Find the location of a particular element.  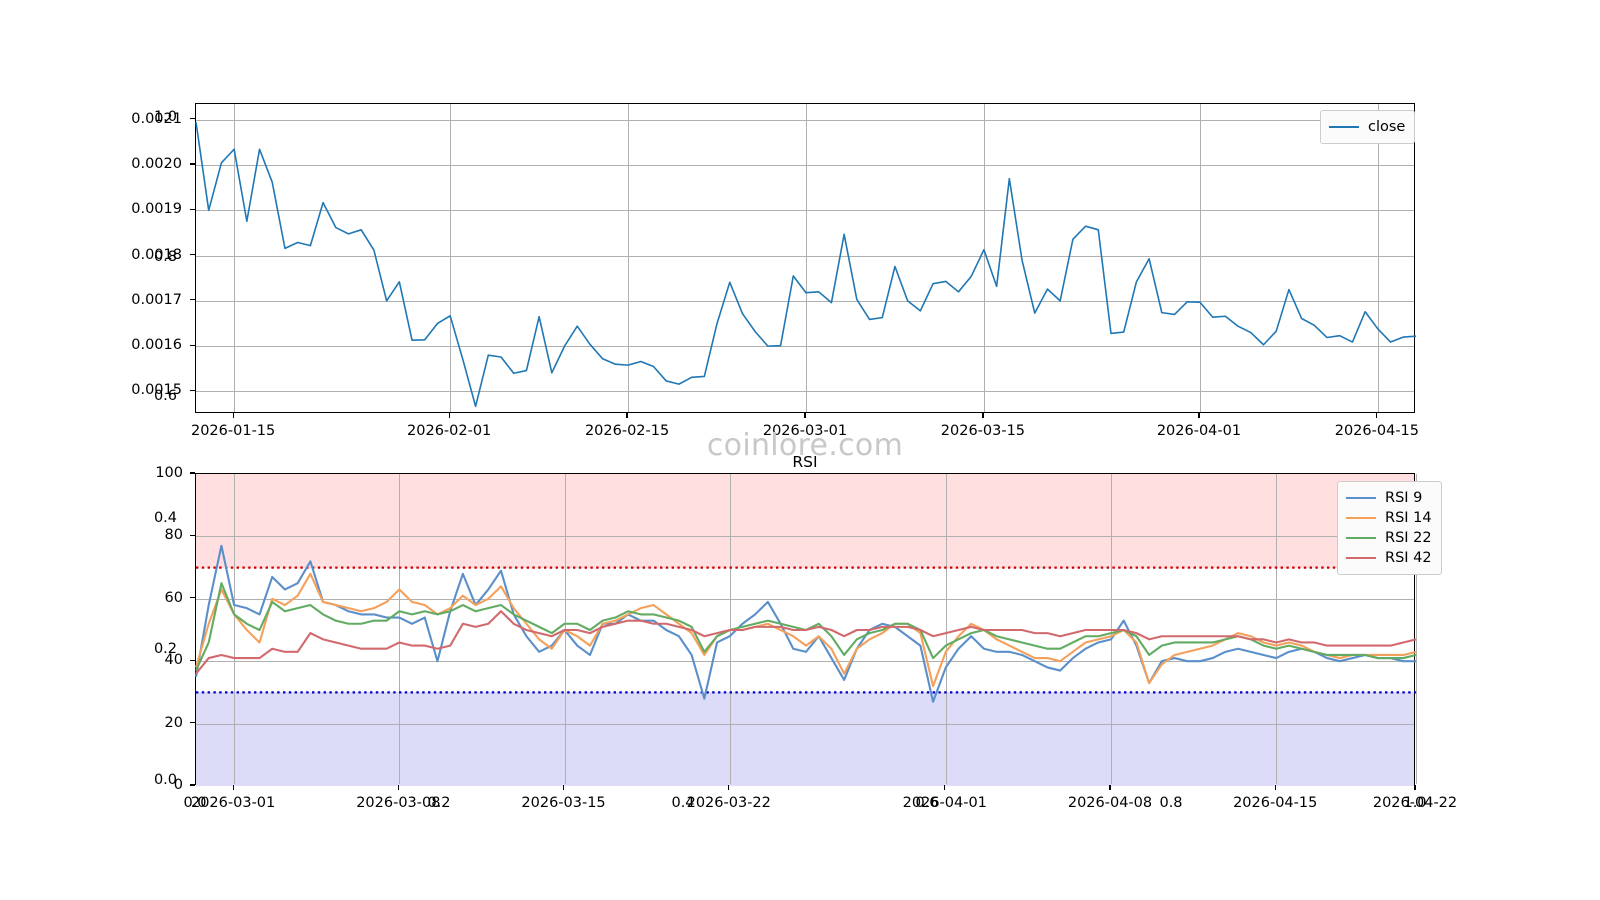

price-legend: close is located at coordinates (1368, 127).